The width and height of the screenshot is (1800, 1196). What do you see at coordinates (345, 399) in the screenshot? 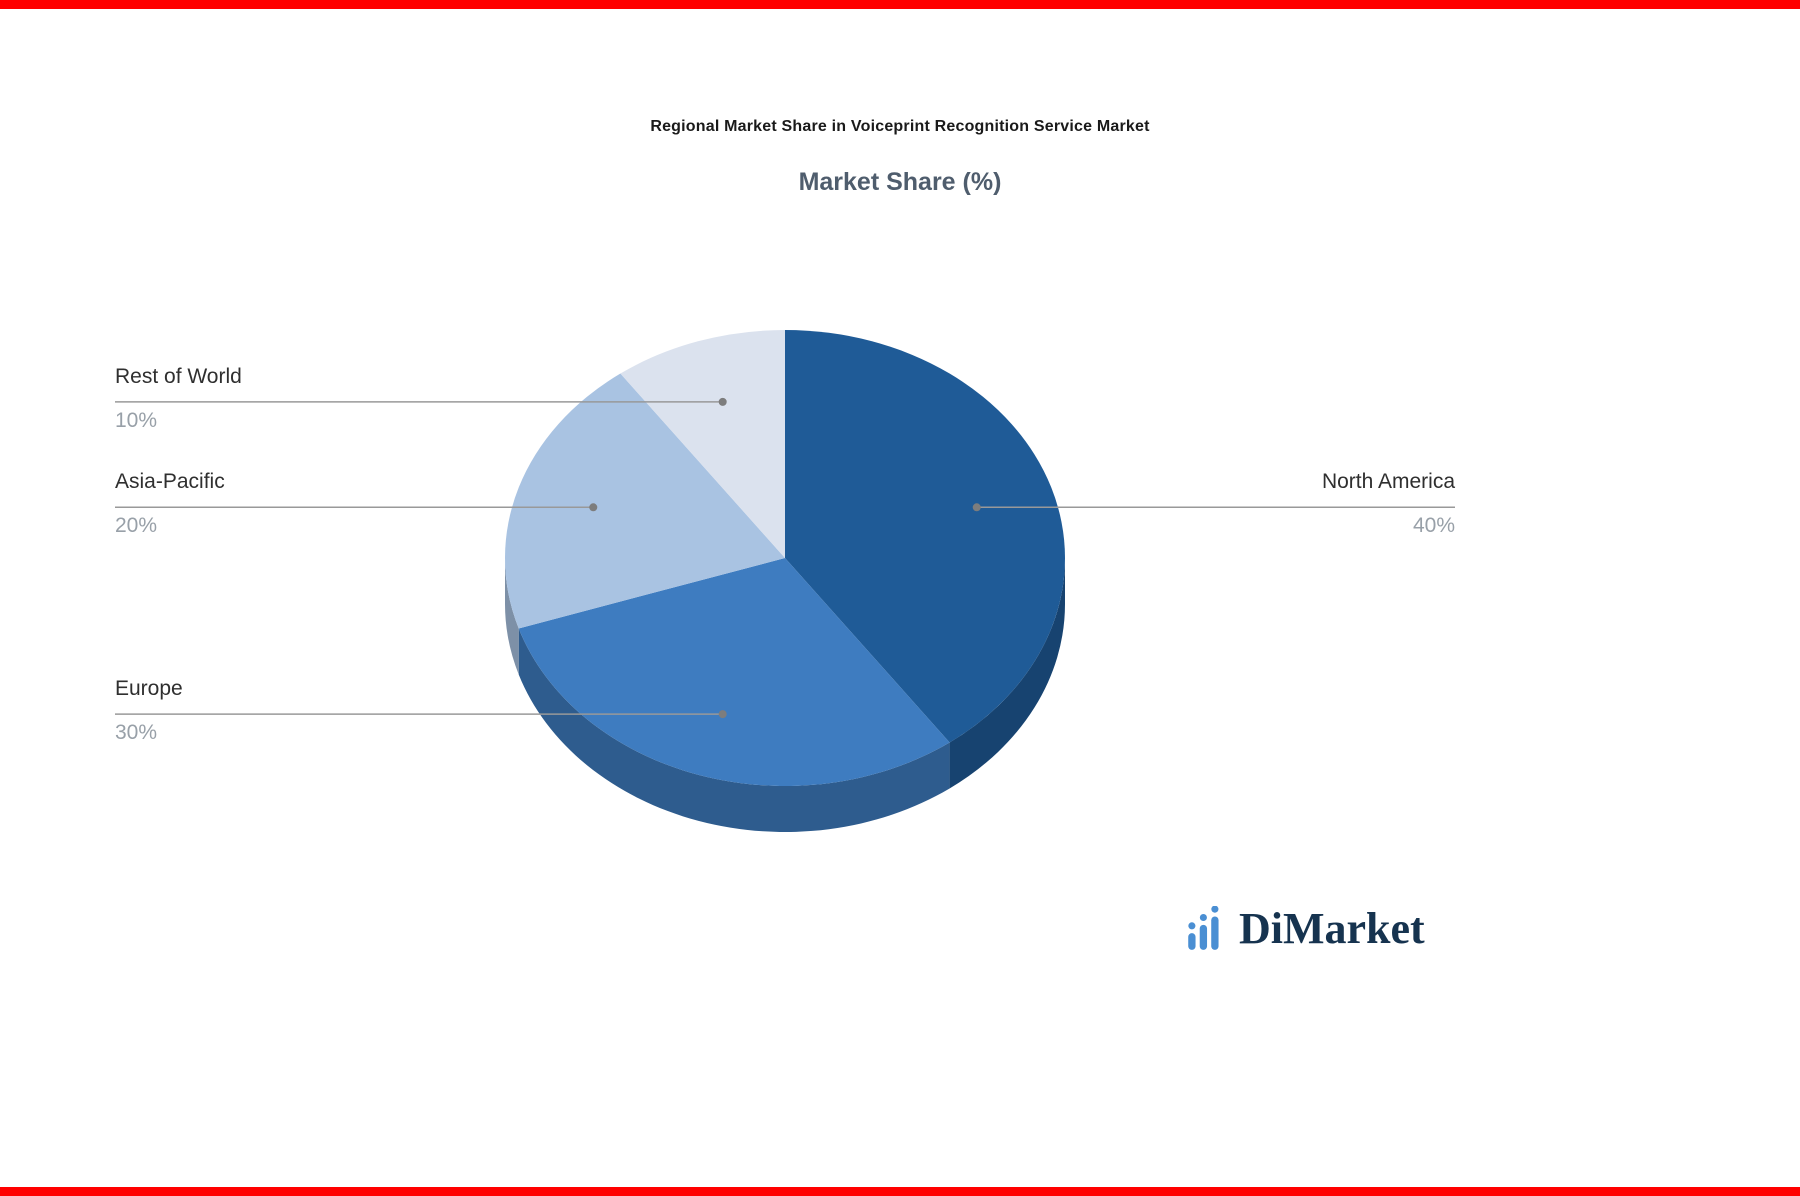
I see `slice-label-rest-of-world: Rest of World 10%` at bounding box center [345, 399].